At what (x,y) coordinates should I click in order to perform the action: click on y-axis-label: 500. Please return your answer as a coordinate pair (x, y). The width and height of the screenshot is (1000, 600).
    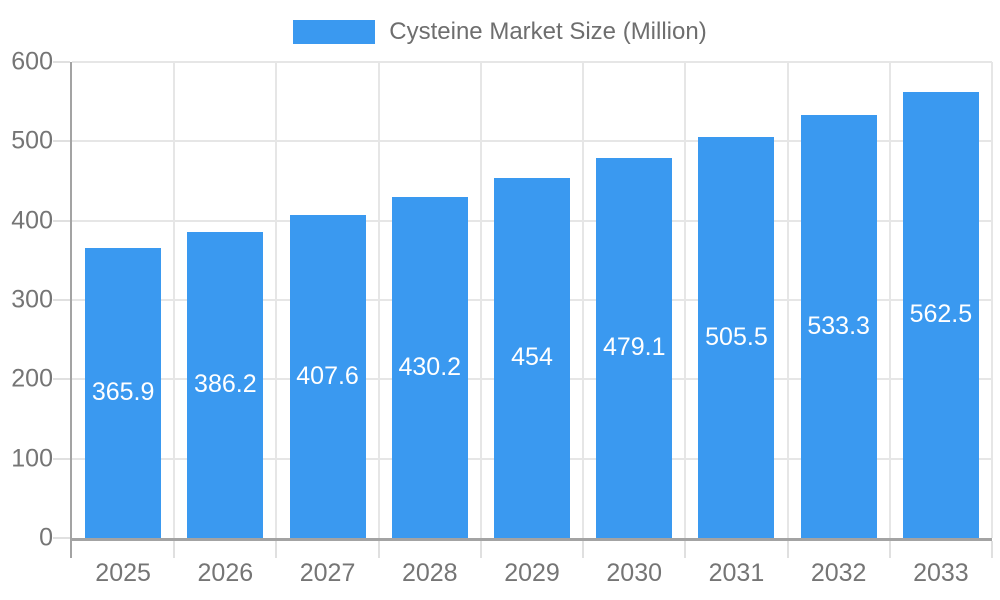
    Looking at the image, I should click on (32, 140).